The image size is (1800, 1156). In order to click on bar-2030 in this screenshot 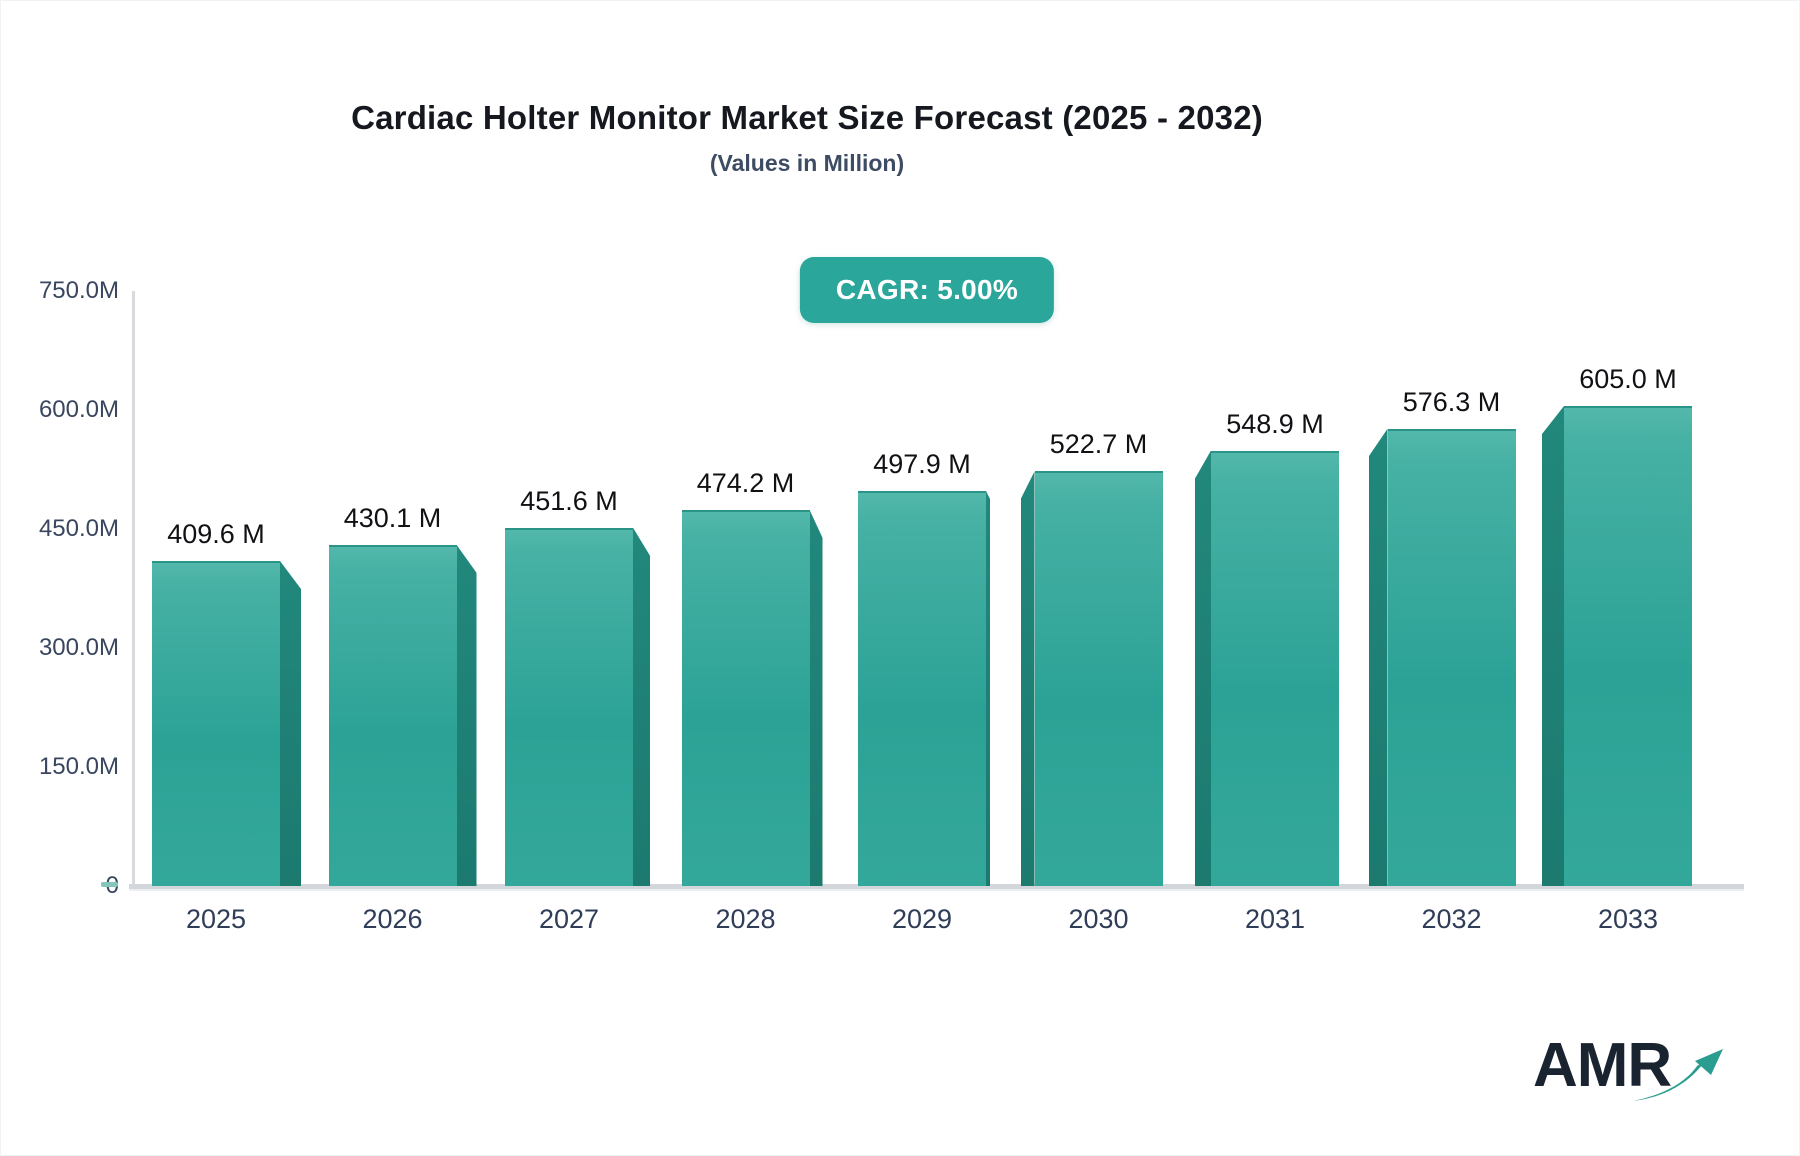, I will do `click(1098, 678)`.